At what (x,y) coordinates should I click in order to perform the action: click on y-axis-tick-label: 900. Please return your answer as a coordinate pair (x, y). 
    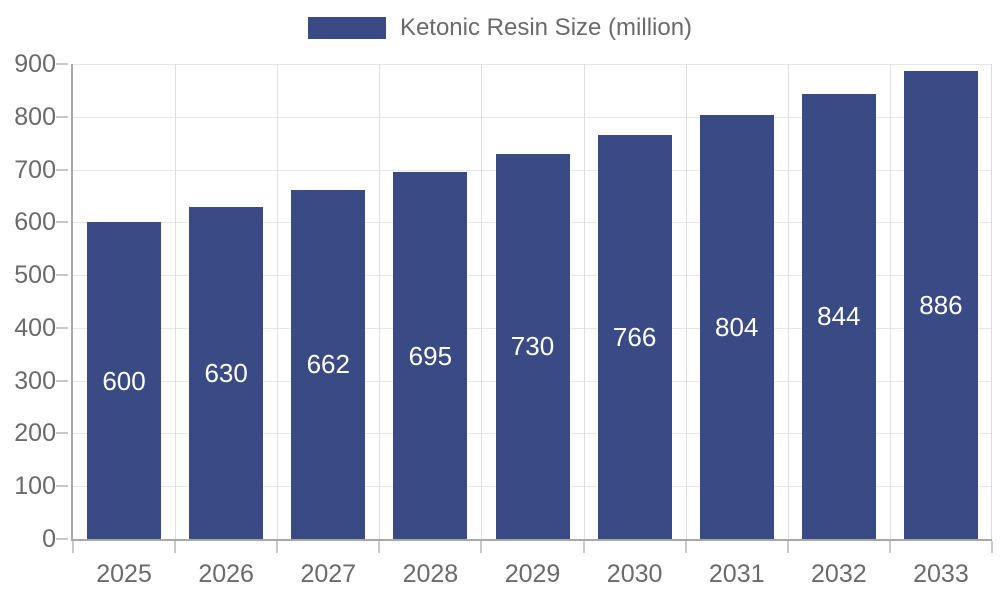
    Looking at the image, I should click on (35, 64).